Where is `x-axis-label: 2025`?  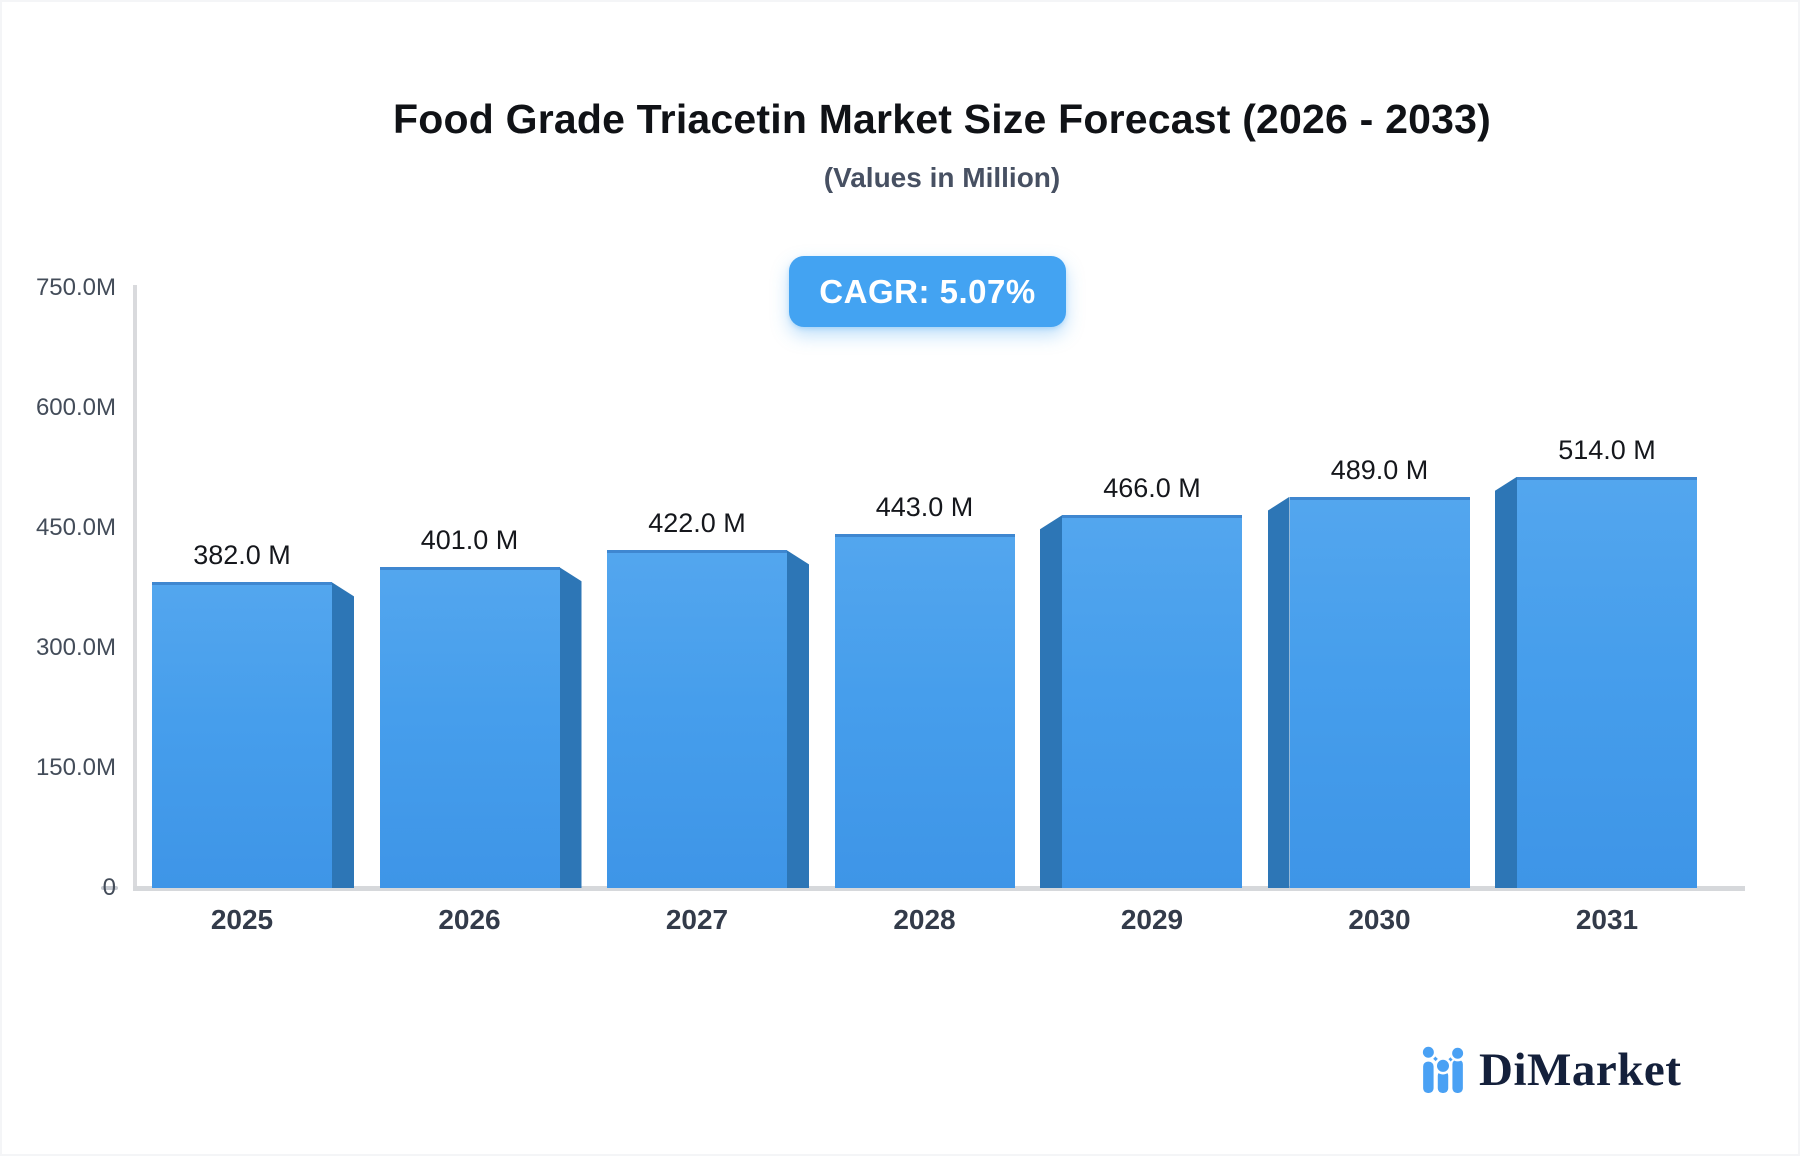 x-axis-label: 2025 is located at coordinates (242, 919).